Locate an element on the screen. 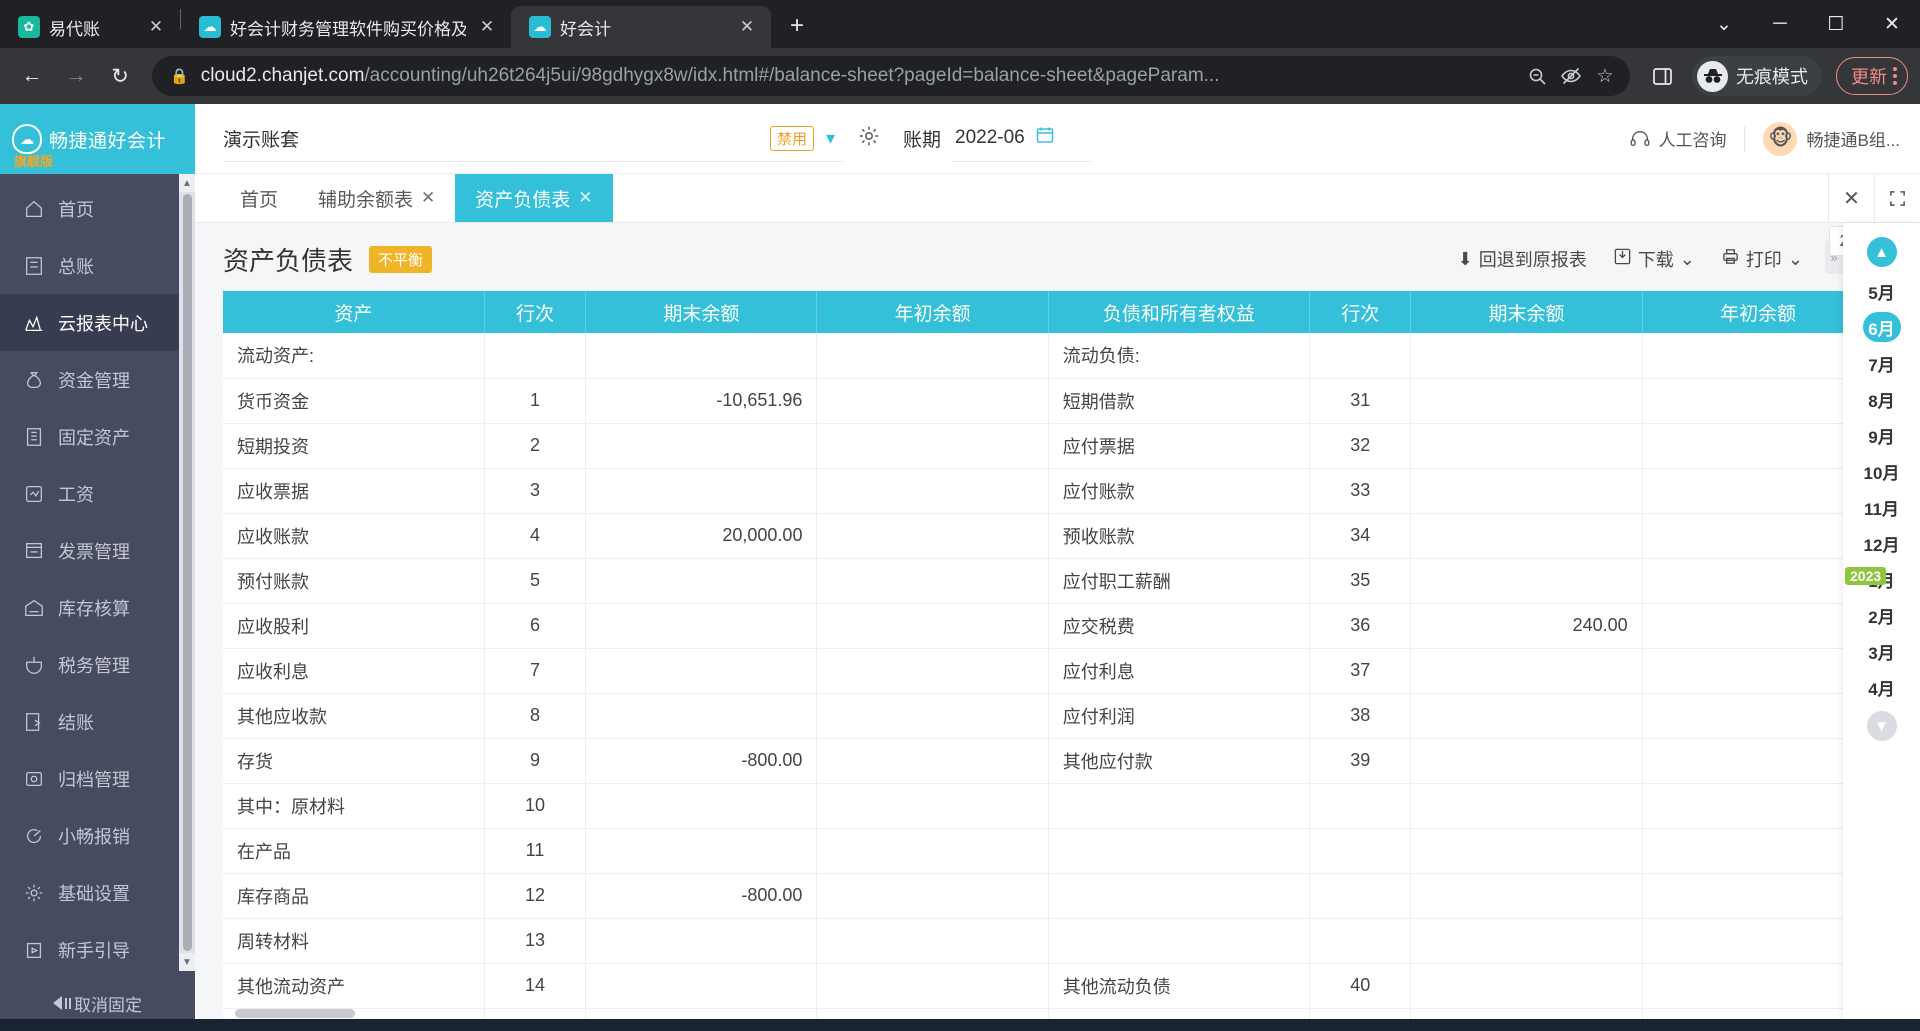 This screenshot has height=1031, width=1920. browser-tab-3-title: 好会计 is located at coordinates (585, 29).